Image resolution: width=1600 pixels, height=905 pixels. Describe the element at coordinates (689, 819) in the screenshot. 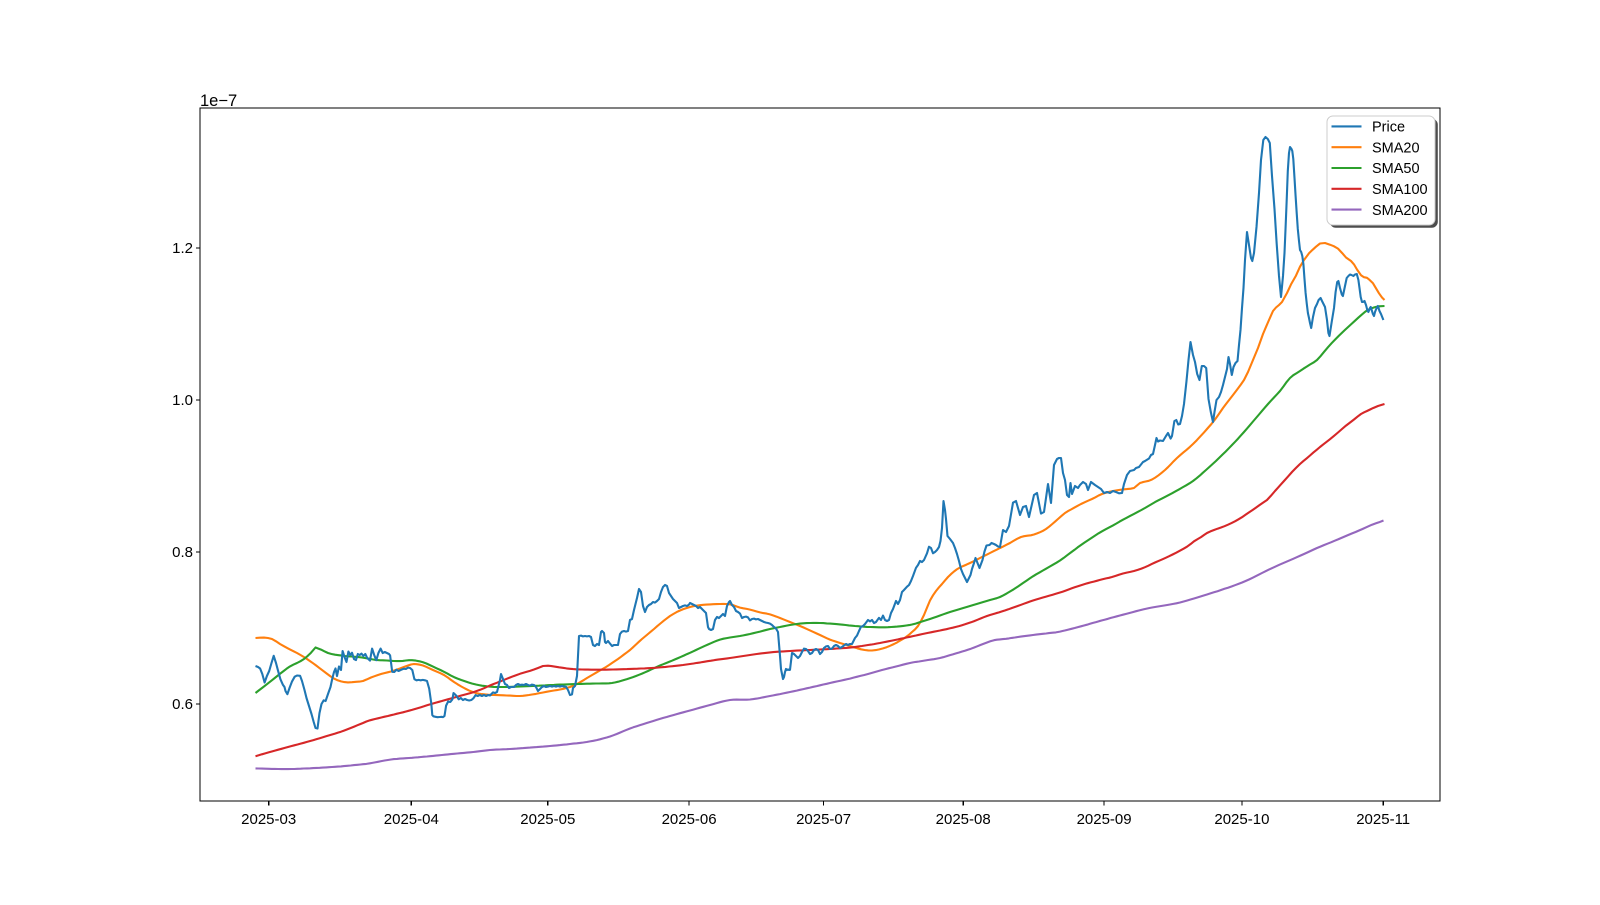

I see `svg-text: 2025-06` at that location.